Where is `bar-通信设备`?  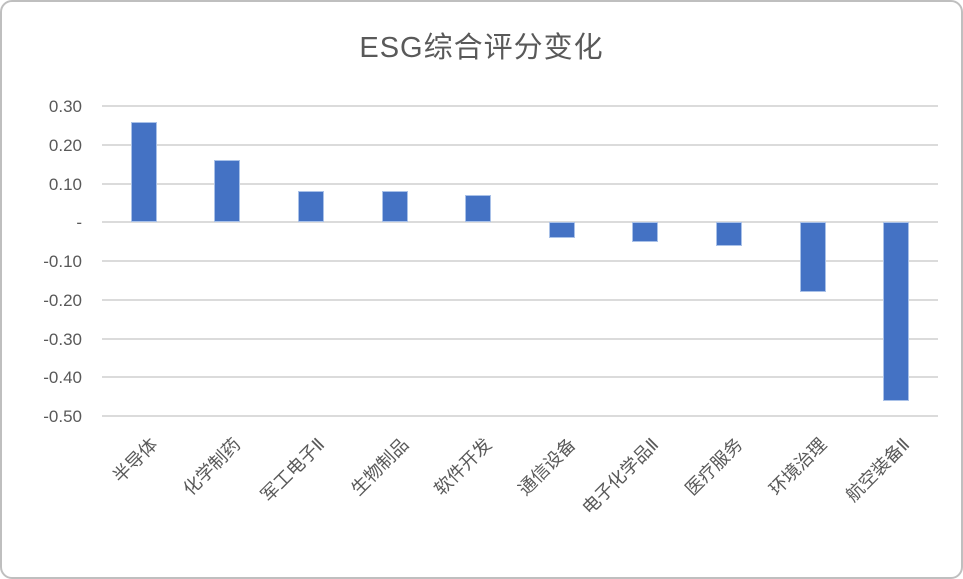 bar-通信设备 is located at coordinates (561, 230).